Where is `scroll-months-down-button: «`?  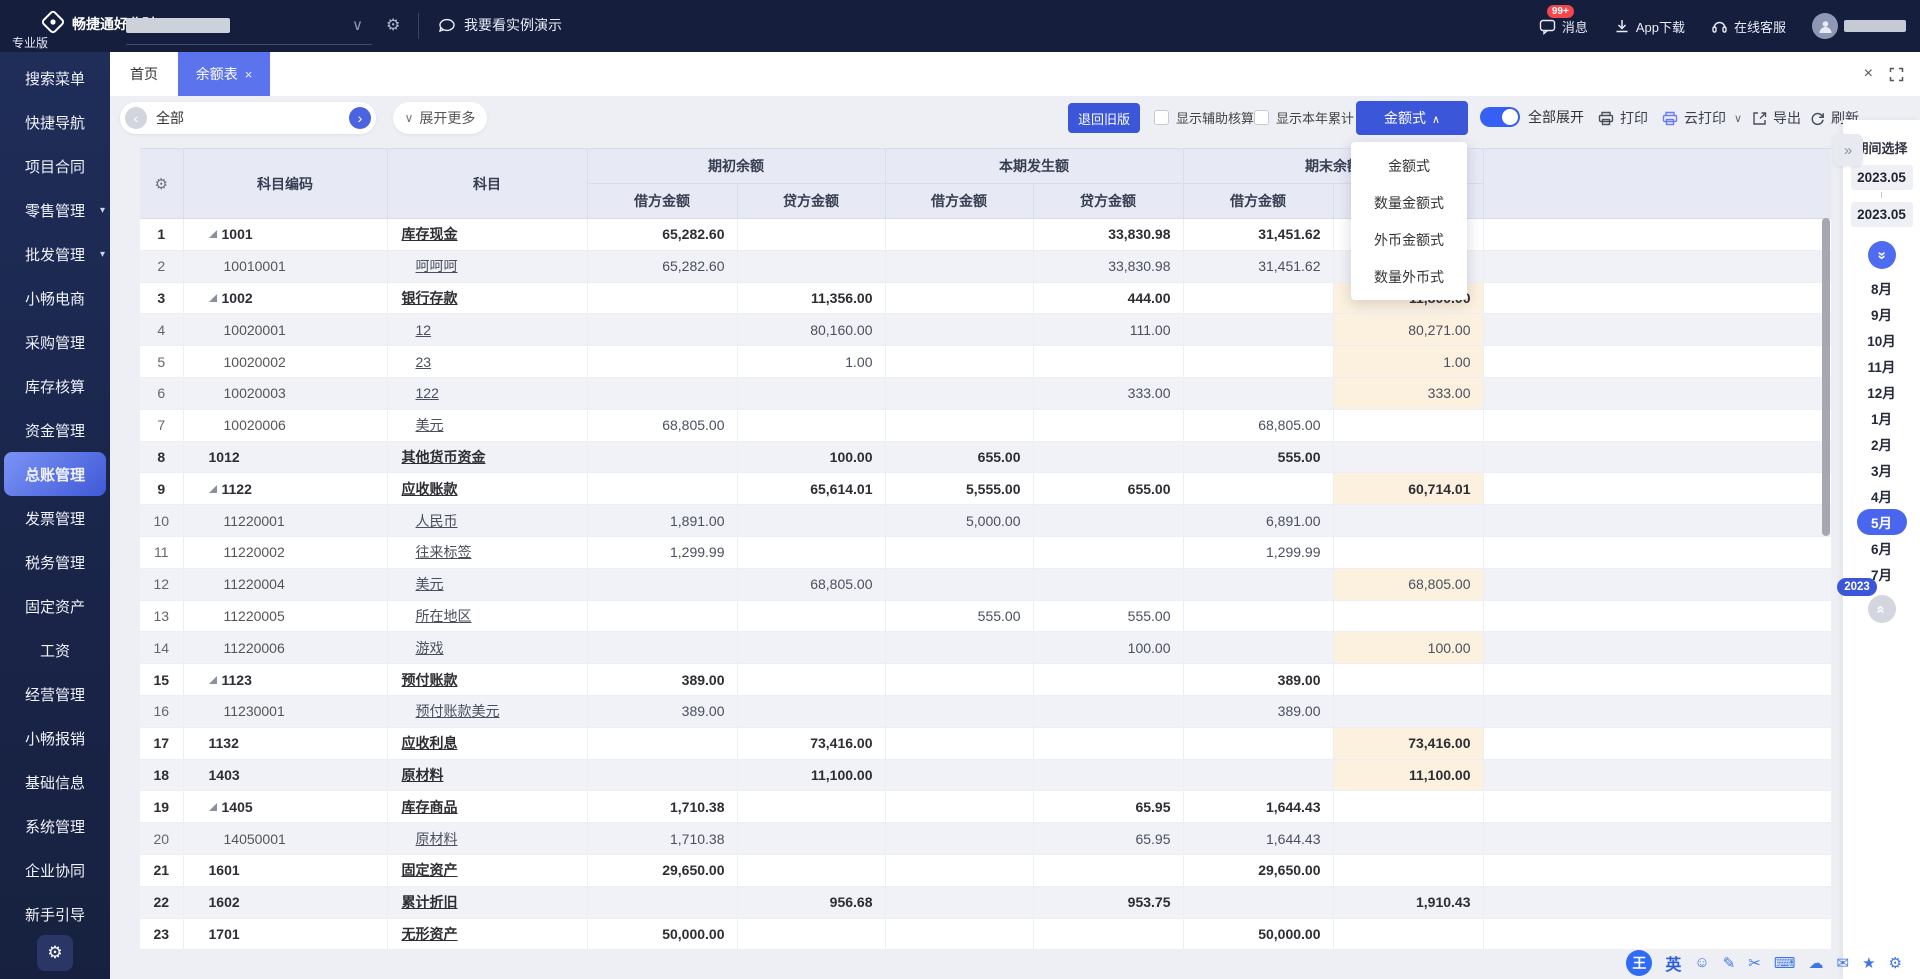
scroll-months-down-button: « is located at coordinates (1881, 609).